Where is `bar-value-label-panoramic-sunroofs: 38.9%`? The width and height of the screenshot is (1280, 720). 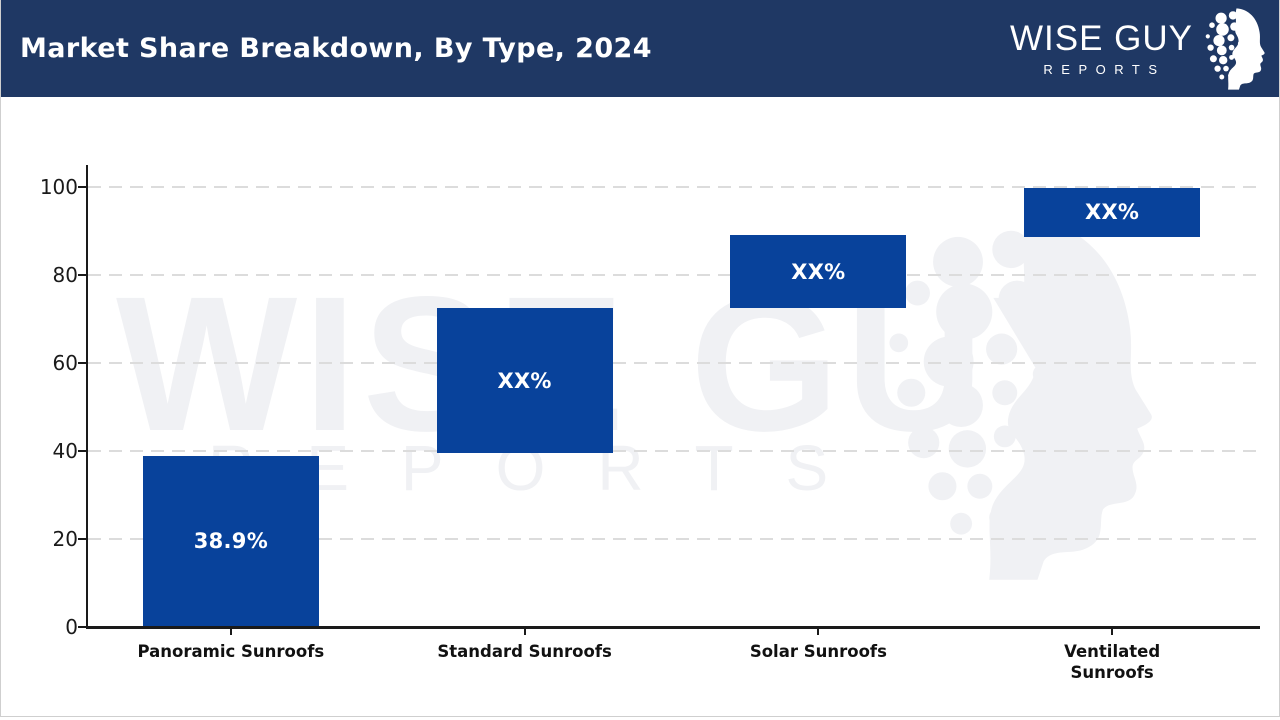 bar-value-label-panoramic-sunroofs: 38.9% is located at coordinates (231, 541).